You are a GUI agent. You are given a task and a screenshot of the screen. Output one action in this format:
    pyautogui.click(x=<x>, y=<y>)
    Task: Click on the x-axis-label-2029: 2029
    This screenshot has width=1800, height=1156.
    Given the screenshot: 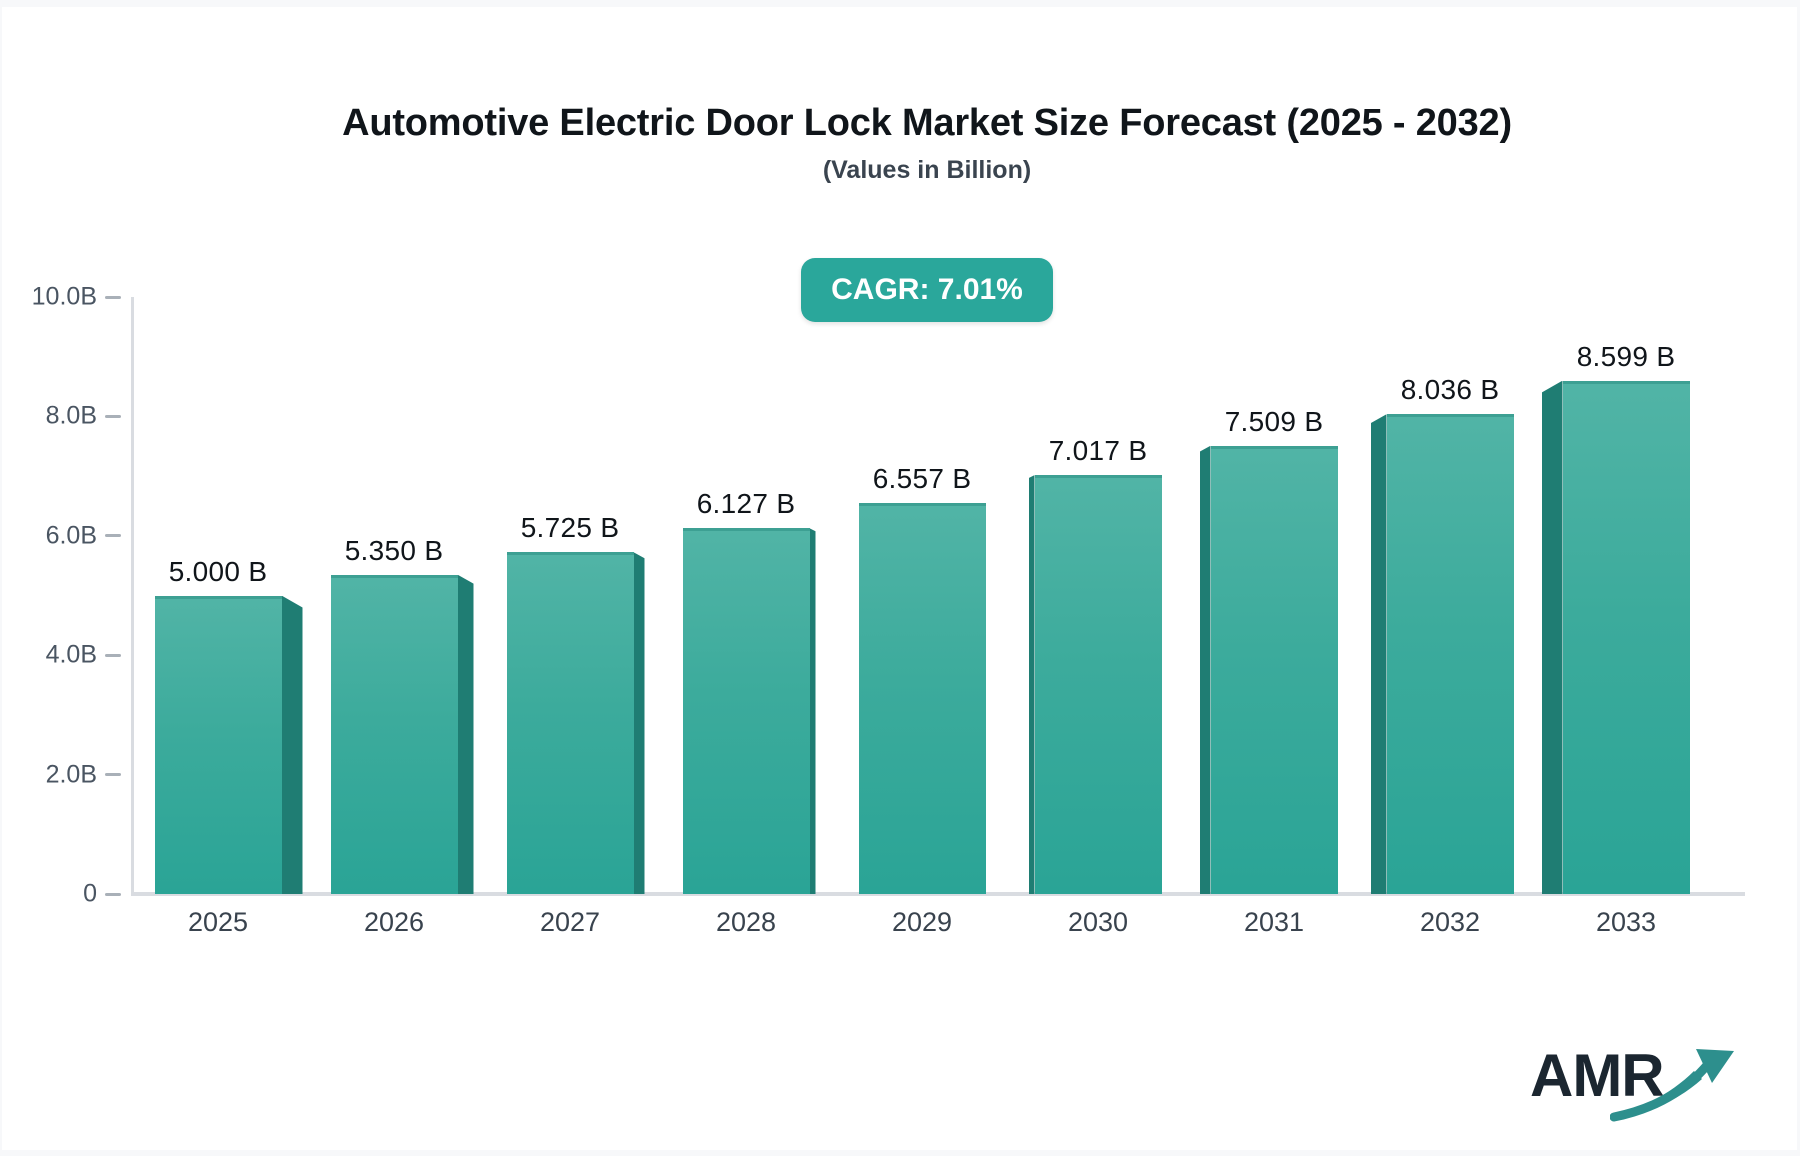 What is the action you would take?
    pyautogui.click(x=922, y=922)
    